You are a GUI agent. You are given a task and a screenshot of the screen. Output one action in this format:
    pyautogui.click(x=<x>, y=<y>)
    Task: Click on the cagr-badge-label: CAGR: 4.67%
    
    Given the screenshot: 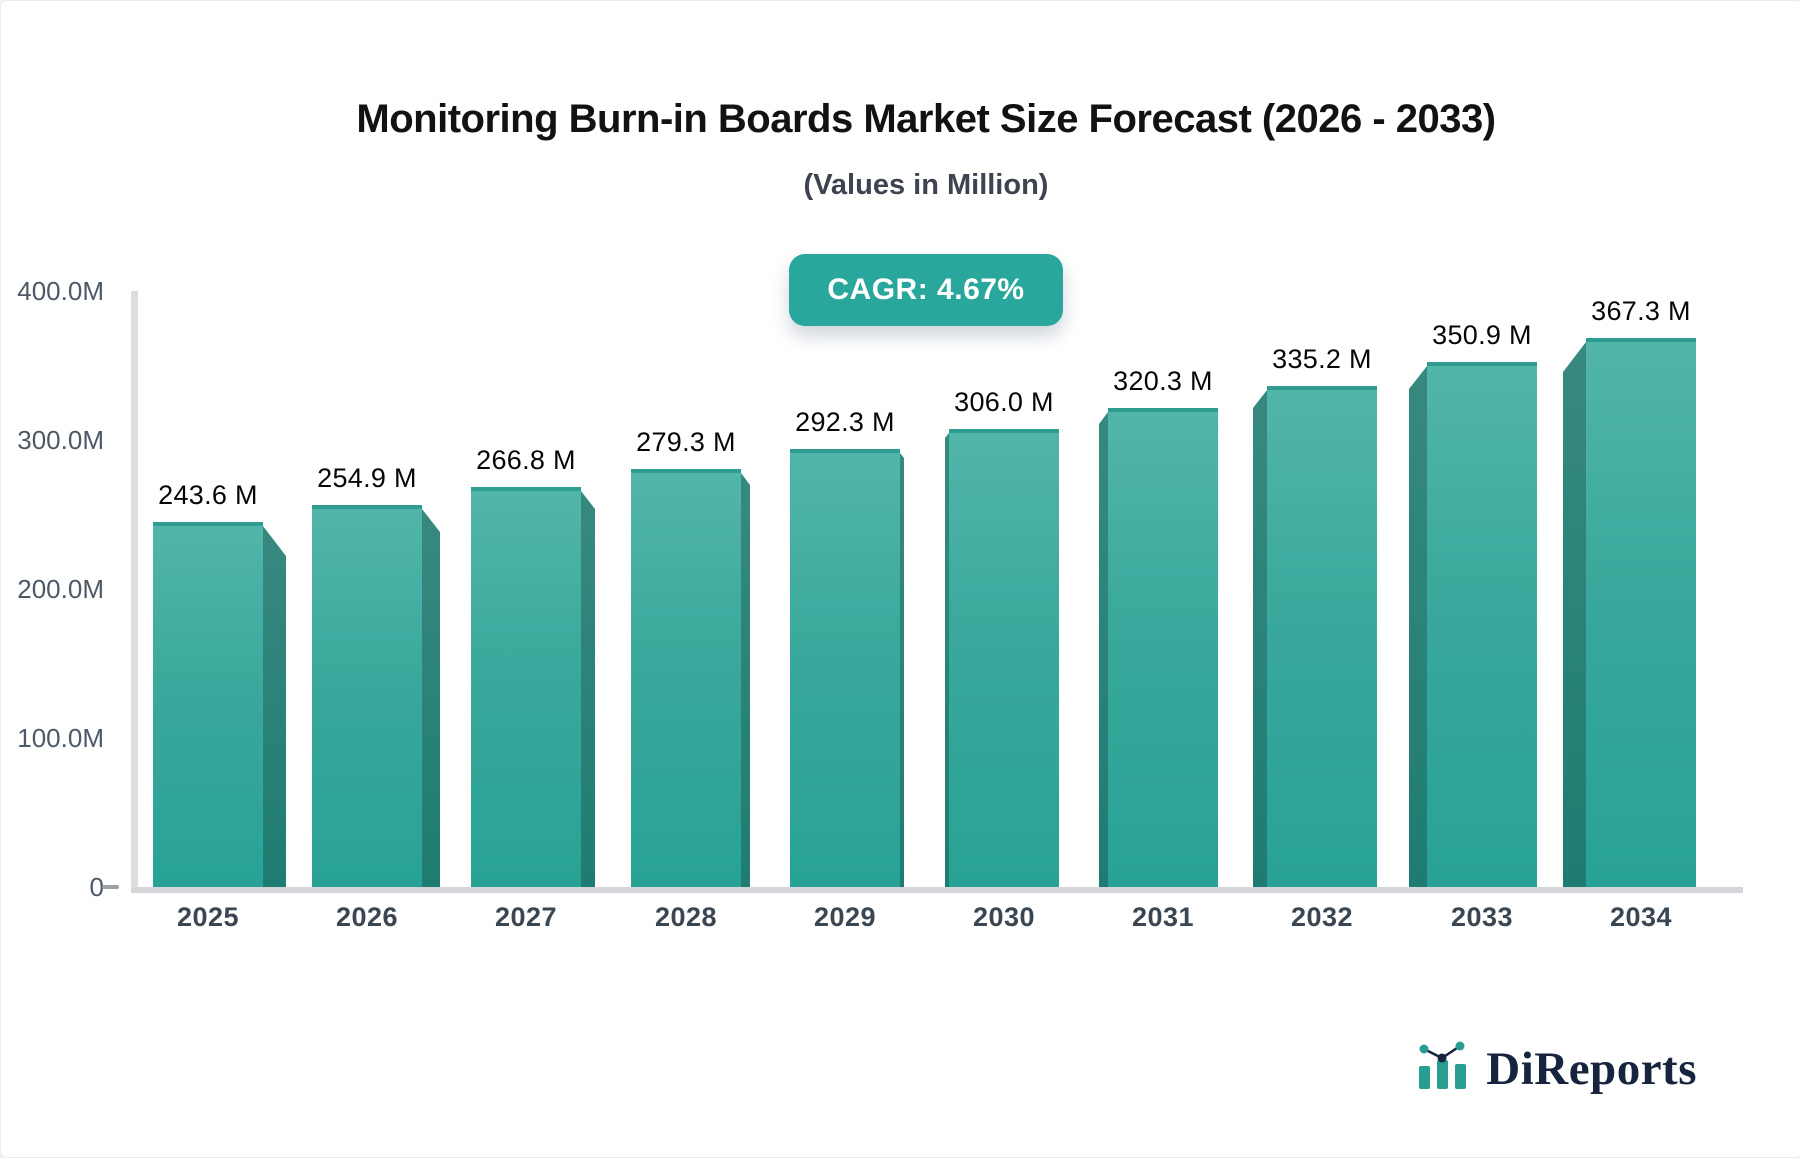 What is the action you would take?
    pyautogui.click(x=926, y=289)
    